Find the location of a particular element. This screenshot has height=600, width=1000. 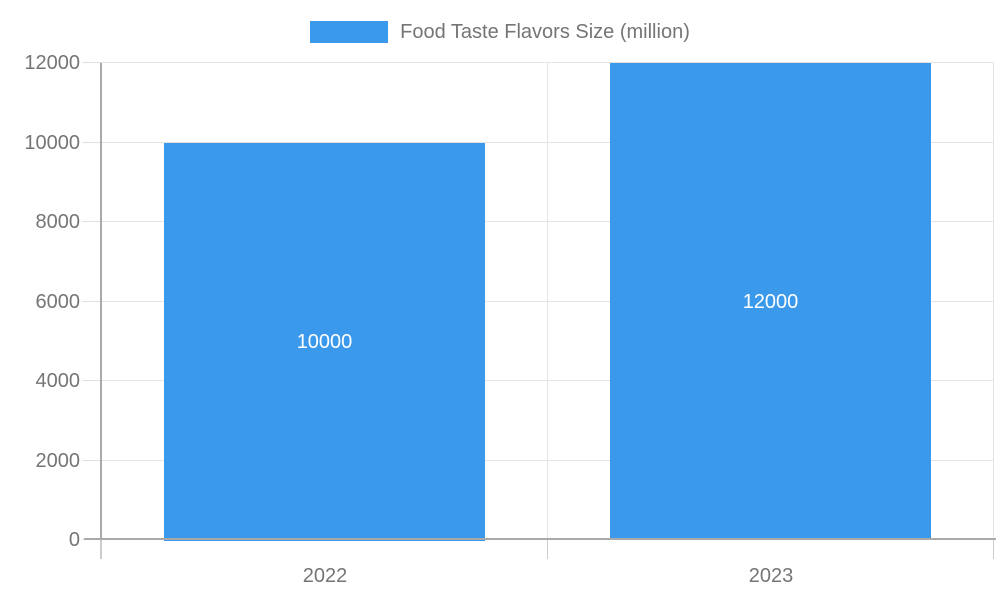

bar-value-label: 10000 is located at coordinates (324, 342).